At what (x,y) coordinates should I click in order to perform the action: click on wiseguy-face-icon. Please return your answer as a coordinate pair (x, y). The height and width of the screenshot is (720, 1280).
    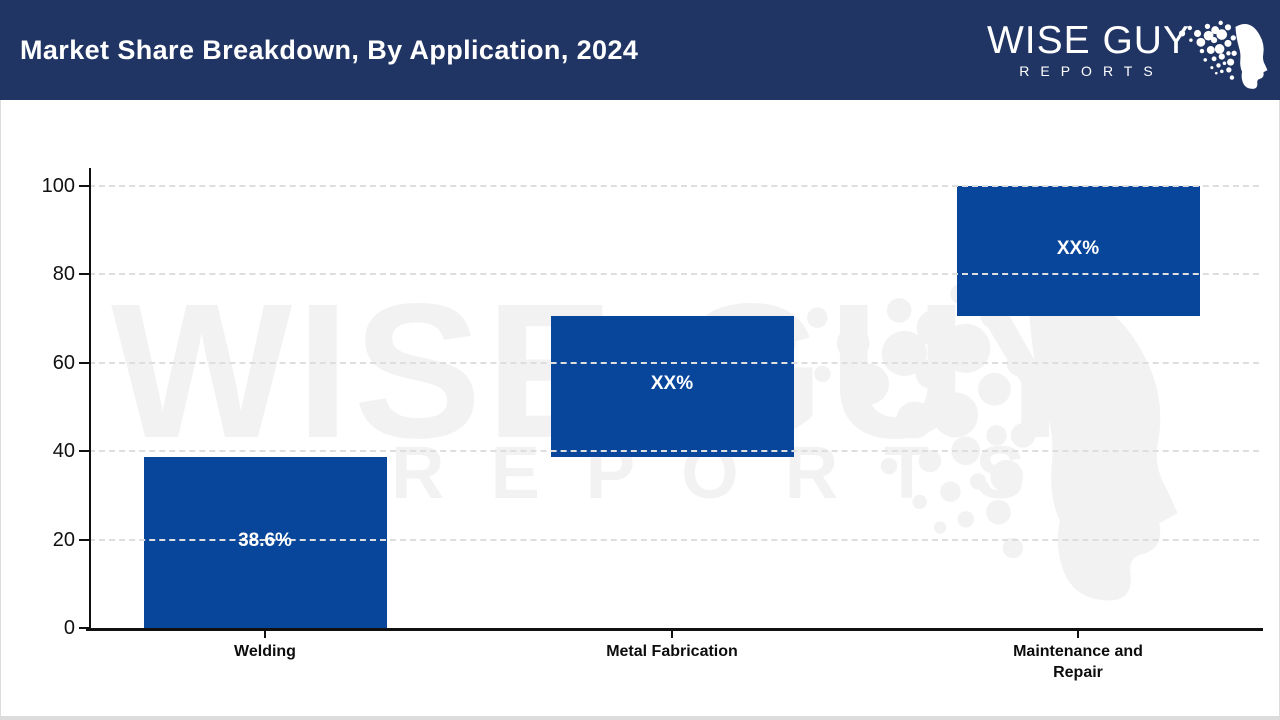
    Looking at the image, I should click on (1223, 54).